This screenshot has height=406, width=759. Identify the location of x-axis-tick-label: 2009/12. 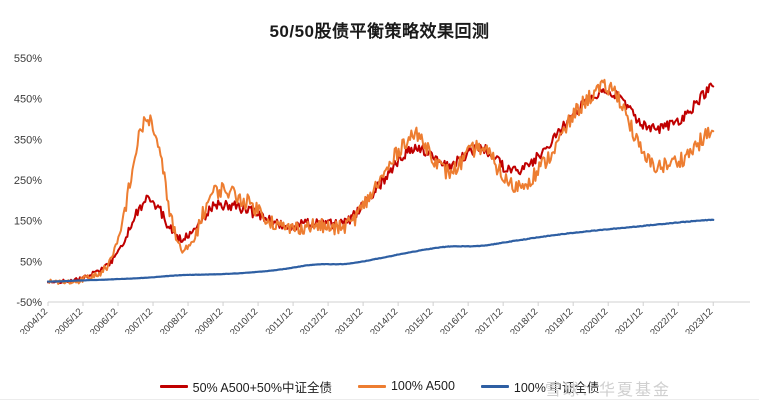
(209, 320).